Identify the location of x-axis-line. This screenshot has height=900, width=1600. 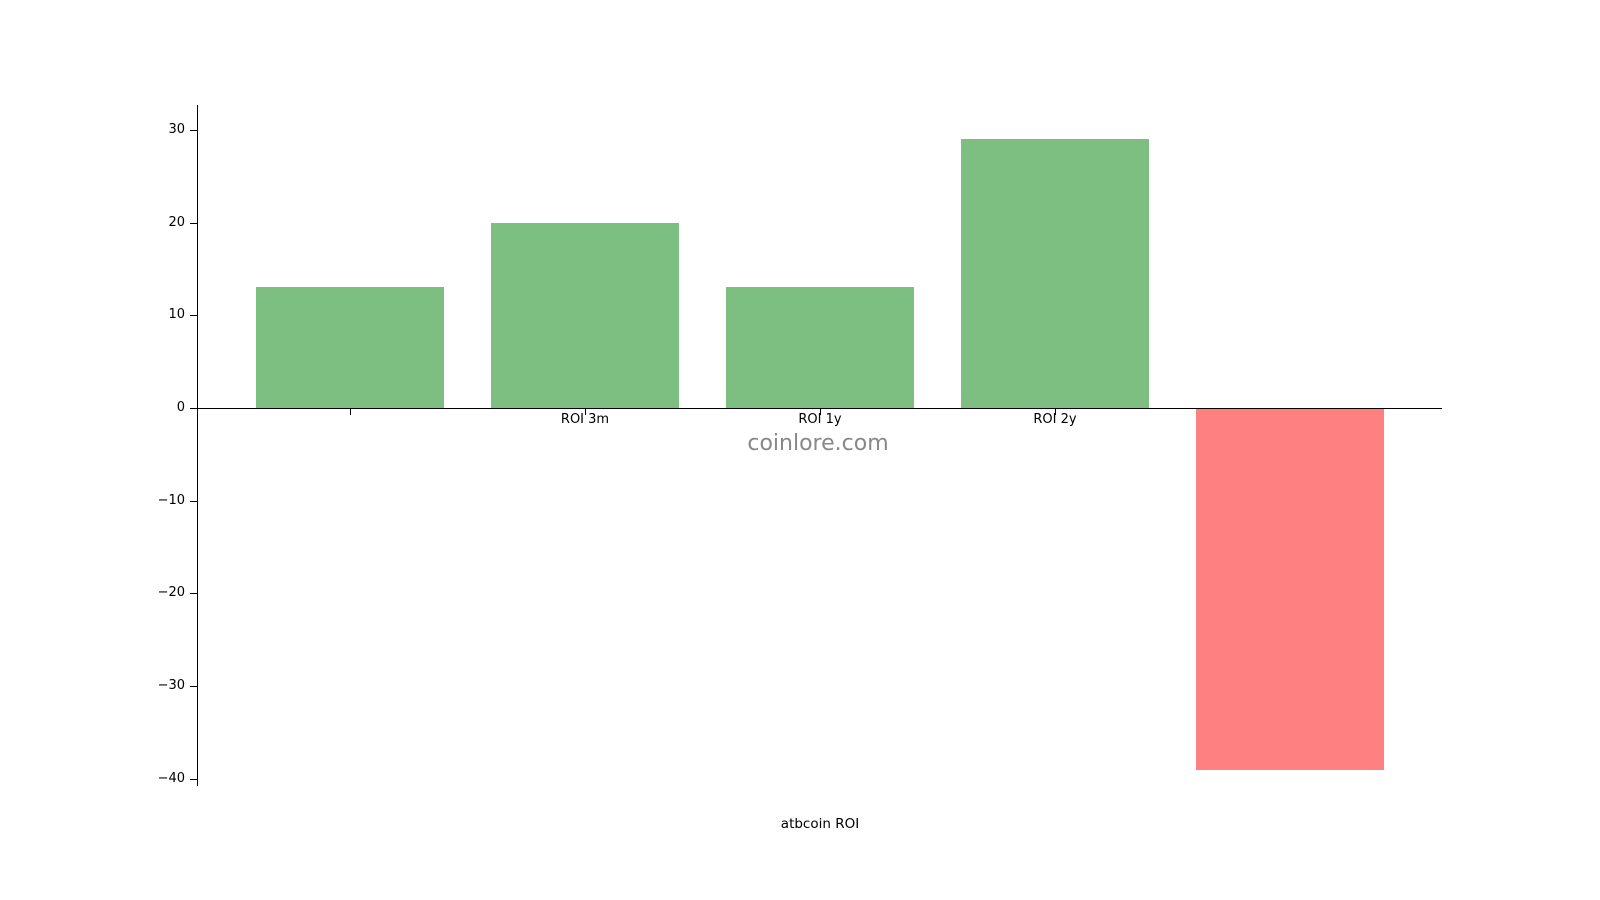
(819, 409).